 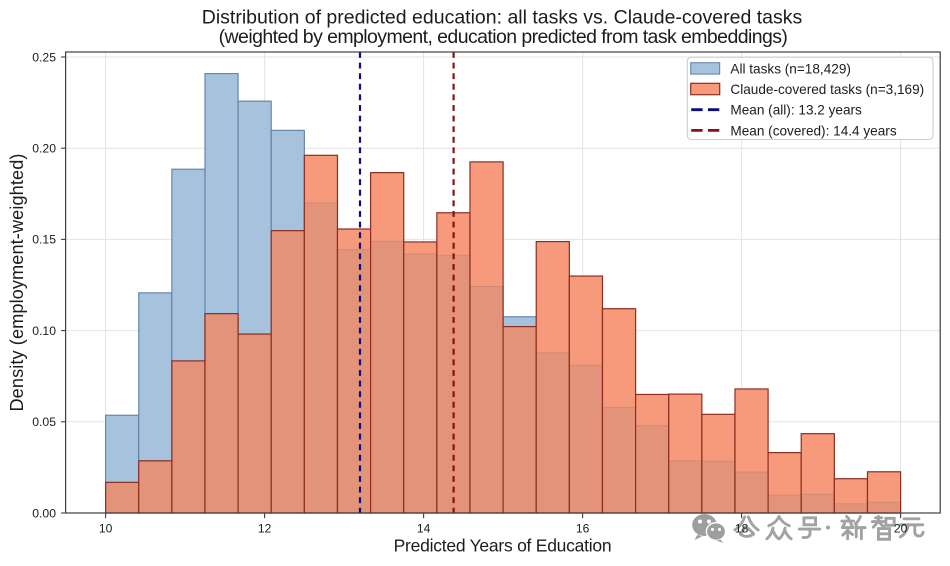 What do you see at coordinates (44, 422) in the screenshot?
I see `svg-text: 0.05` at bounding box center [44, 422].